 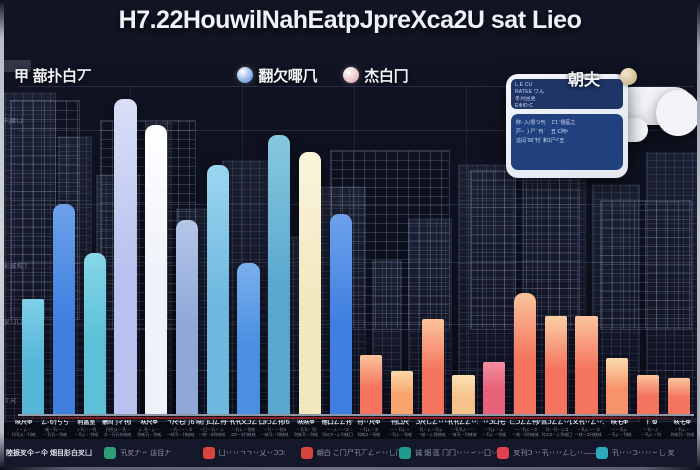 I want to click on footer-item: 卂㕚𠂇㇀ 這目𠂇, so click(x=153, y=453).